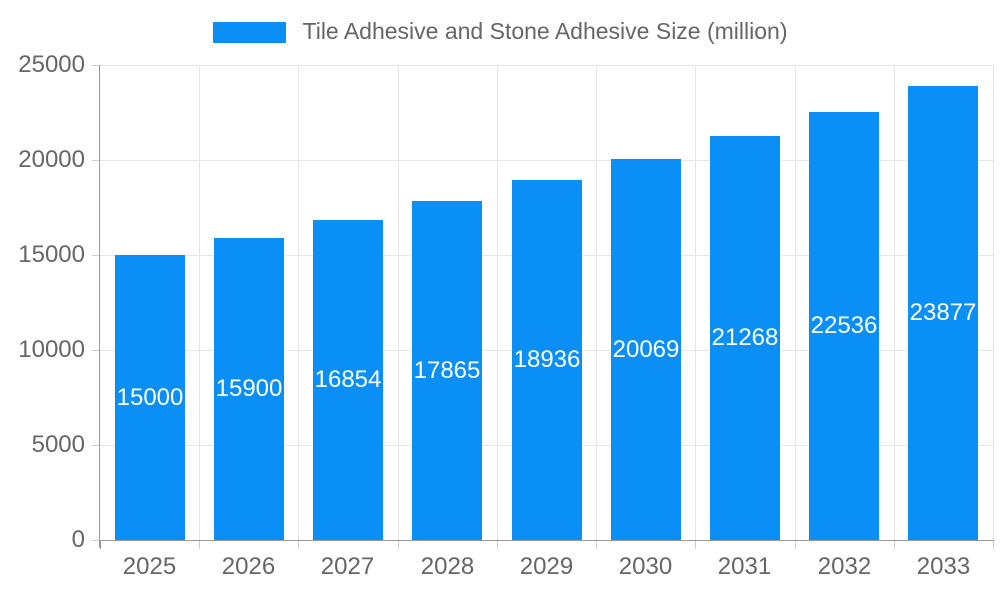 The height and width of the screenshot is (600, 1000). I want to click on bar-value-label: 18936, so click(547, 359).